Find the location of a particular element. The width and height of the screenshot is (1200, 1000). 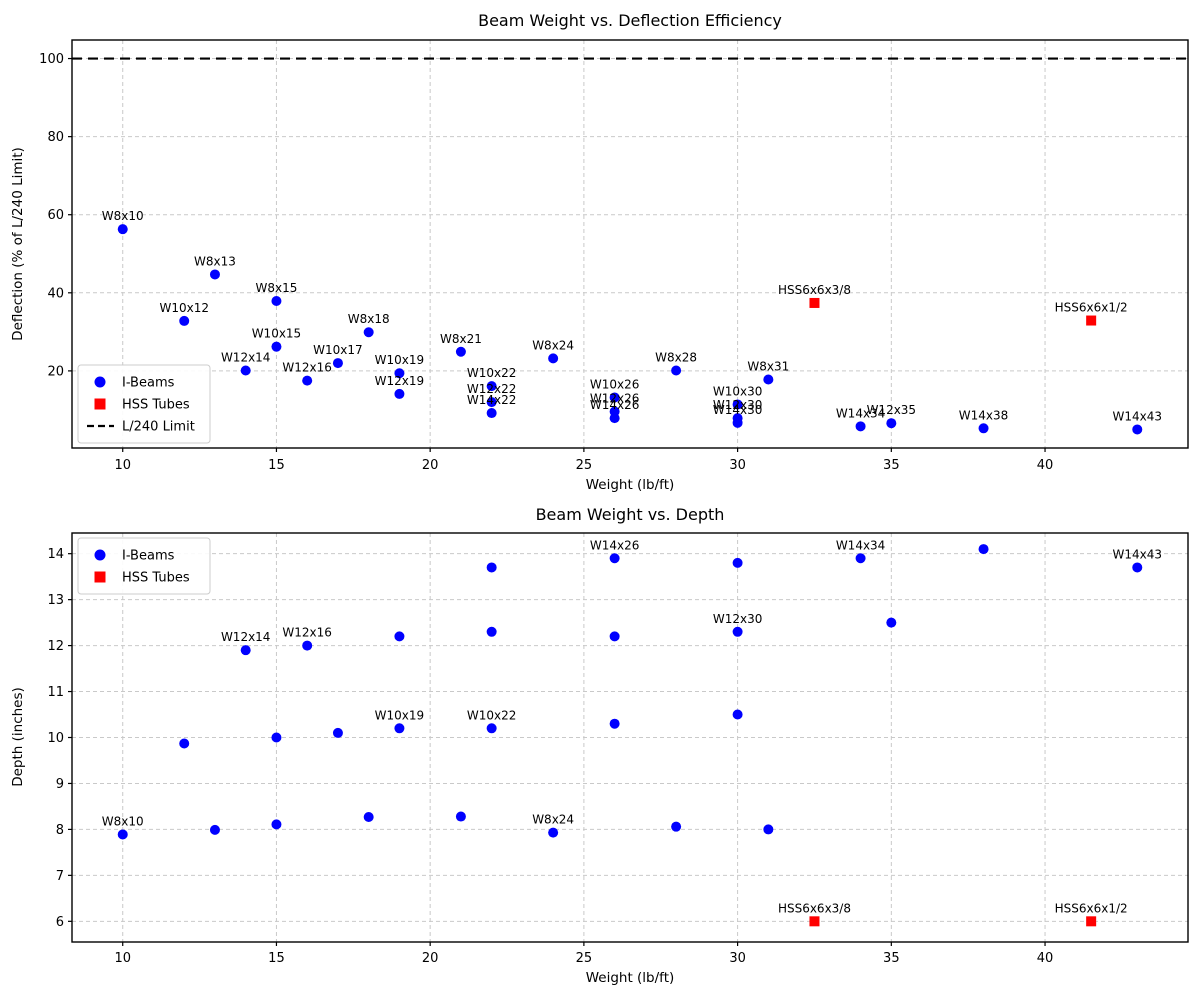

point-label: W10x17 is located at coordinates (338, 350).